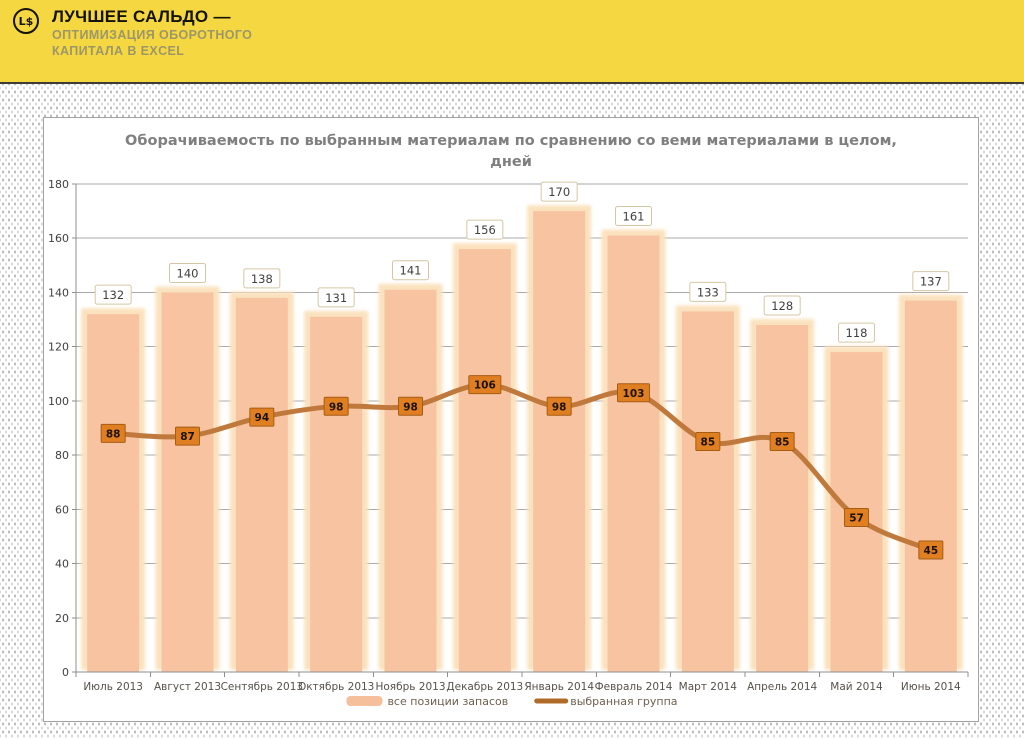 This screenshot has height=738, width=1024. What do you see at coordinates (512, 701) in the screenshot?
I see `legend: все позиции запасов выбранная группа` at bounding box center [512, 701].